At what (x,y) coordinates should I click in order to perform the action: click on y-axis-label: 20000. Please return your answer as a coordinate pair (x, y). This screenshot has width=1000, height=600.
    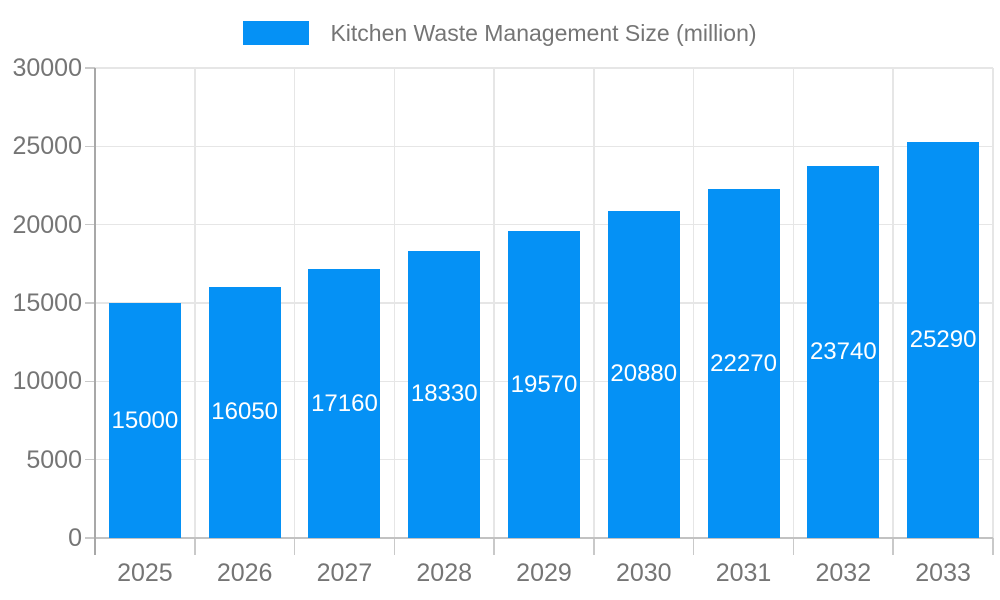
    Looking at the image, I should click on (47, 224).